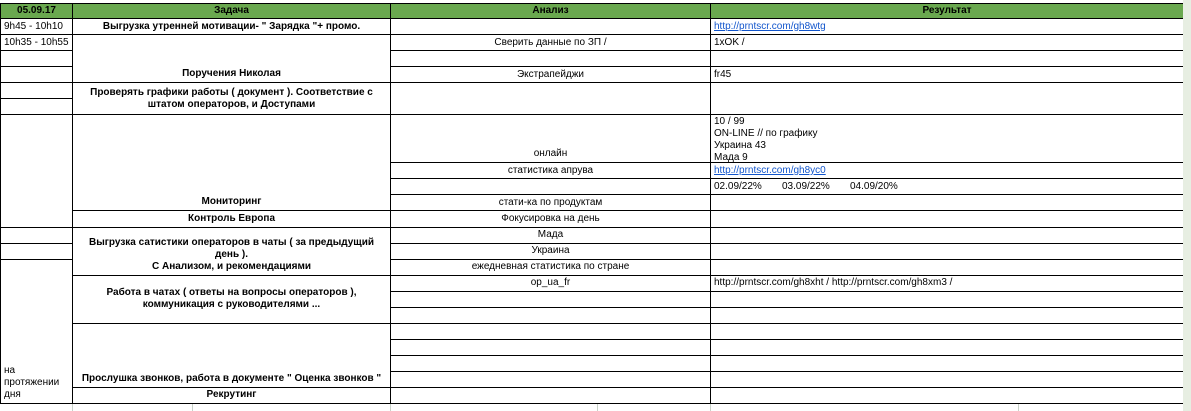 Image resolution: width=1191 pixels, height=411 pixels. Describe the element at coordinates (947, 27) in the screenshot. I see `result-morning-link-cell: http://prntscr.com/gh8wtg` at that location.